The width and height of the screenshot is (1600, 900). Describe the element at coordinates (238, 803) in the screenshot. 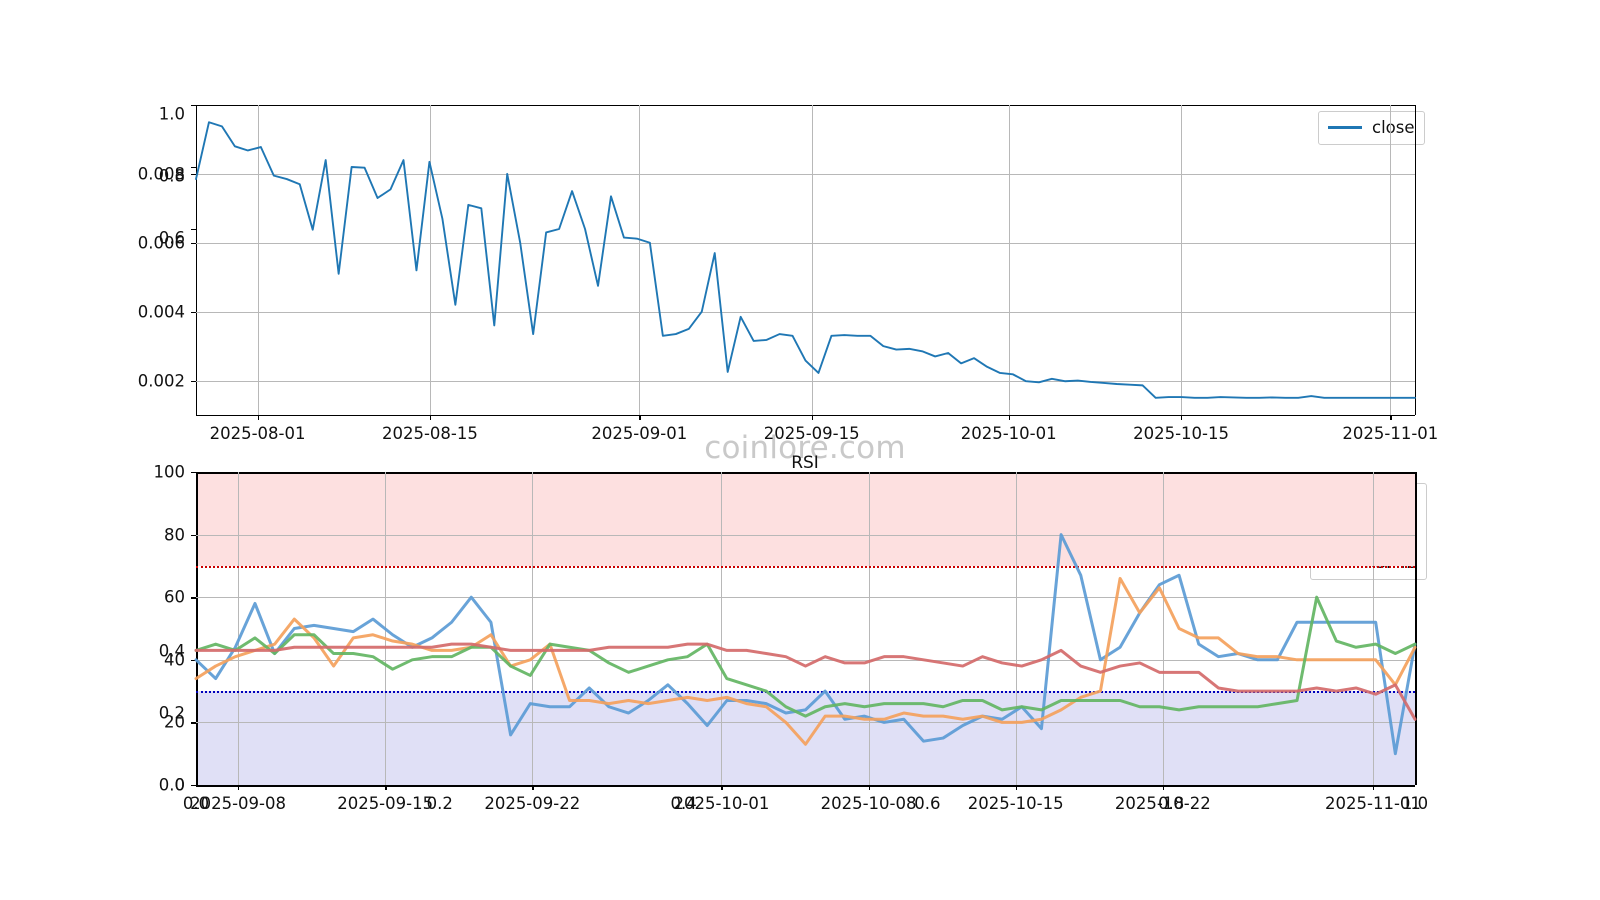

I see `rsi-xtick-label: 2025-09-08` at that location.